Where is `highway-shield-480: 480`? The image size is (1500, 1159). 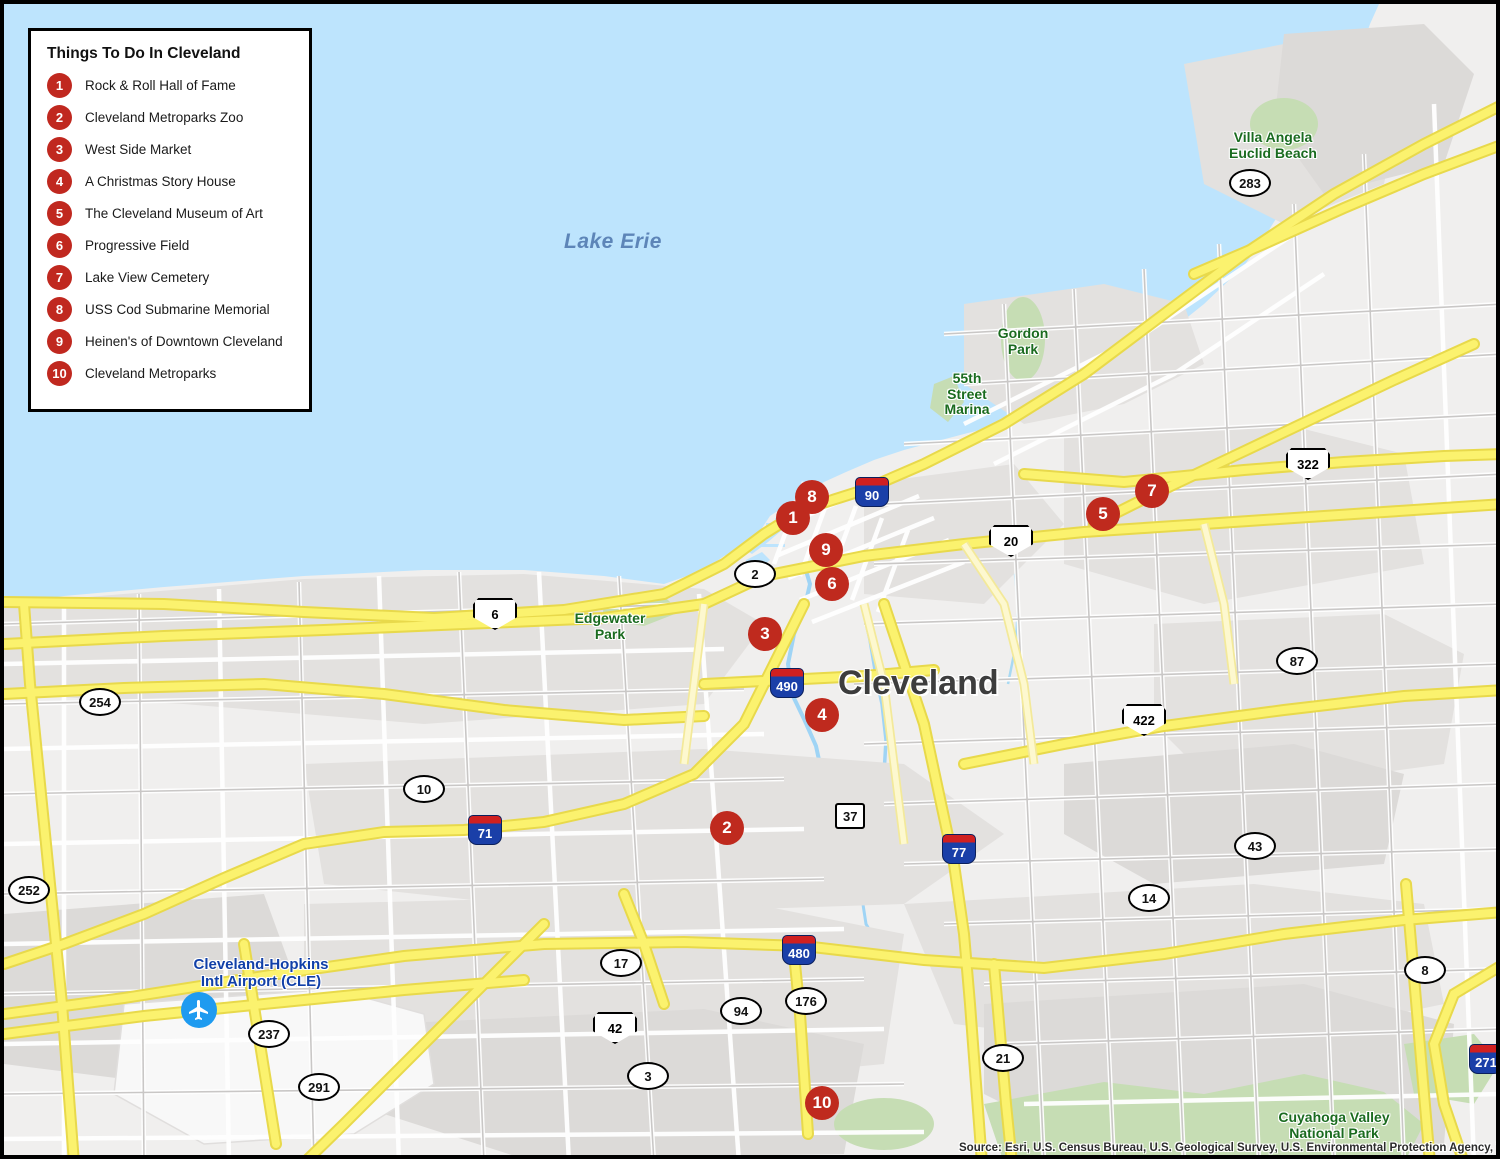 highway-shield-480: 480 is located at coordinates (799, 950).